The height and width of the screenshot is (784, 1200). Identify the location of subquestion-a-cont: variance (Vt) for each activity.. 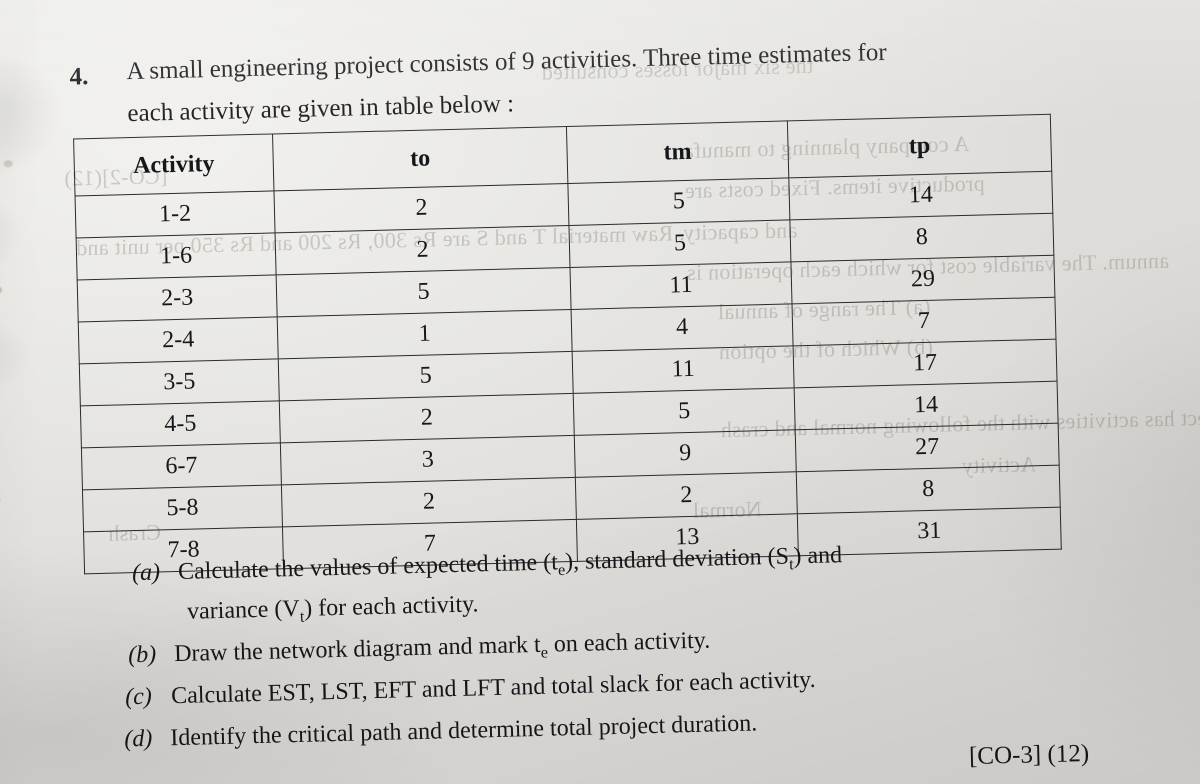
(333, 610).